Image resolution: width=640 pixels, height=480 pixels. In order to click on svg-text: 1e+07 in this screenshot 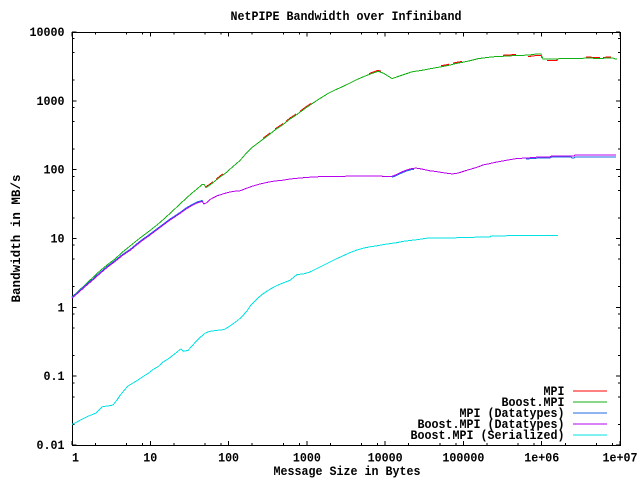, I will do `click(620, 458)`.